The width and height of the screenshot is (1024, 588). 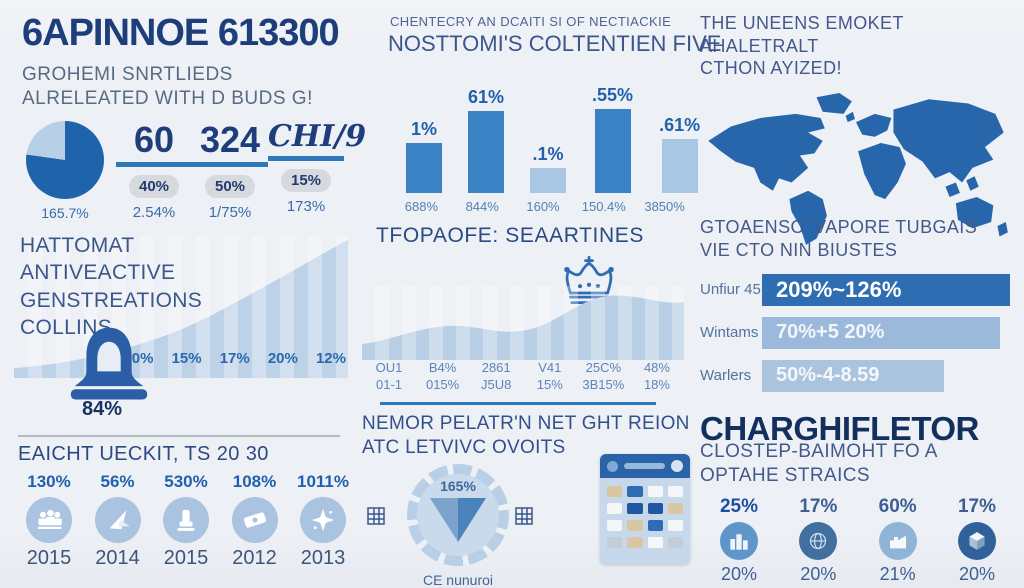 What do you see at coordinates (181, 33) in the screenshot?
I see `main-title: 6APINNOE 613300` at bounding box center [181, 33].